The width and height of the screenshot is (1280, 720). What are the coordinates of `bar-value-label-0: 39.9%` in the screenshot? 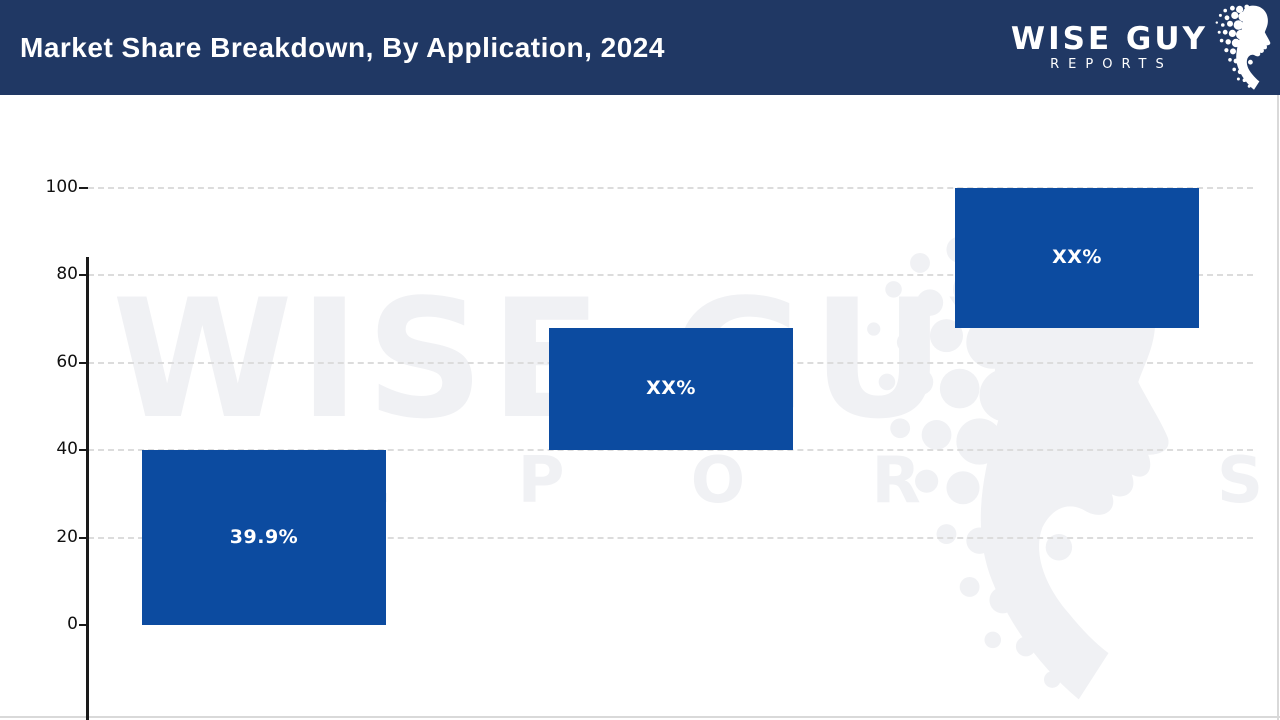 It's located at (264, 536).